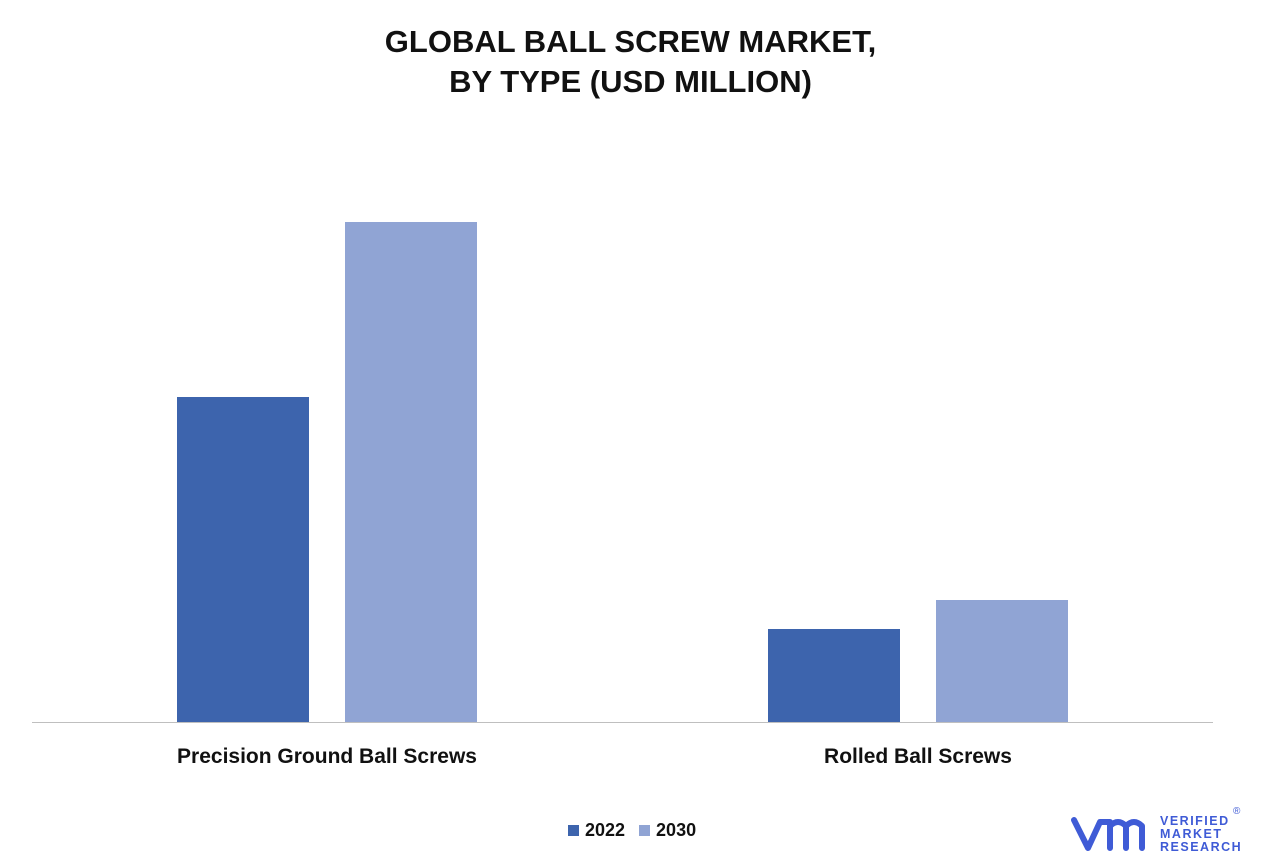  What do you see at coordinates (630, 41) in the screenshot?
I see `chart-title-line-1: GLOBAL BALL SCREW MARKET,` at bounding box center [630, 41].